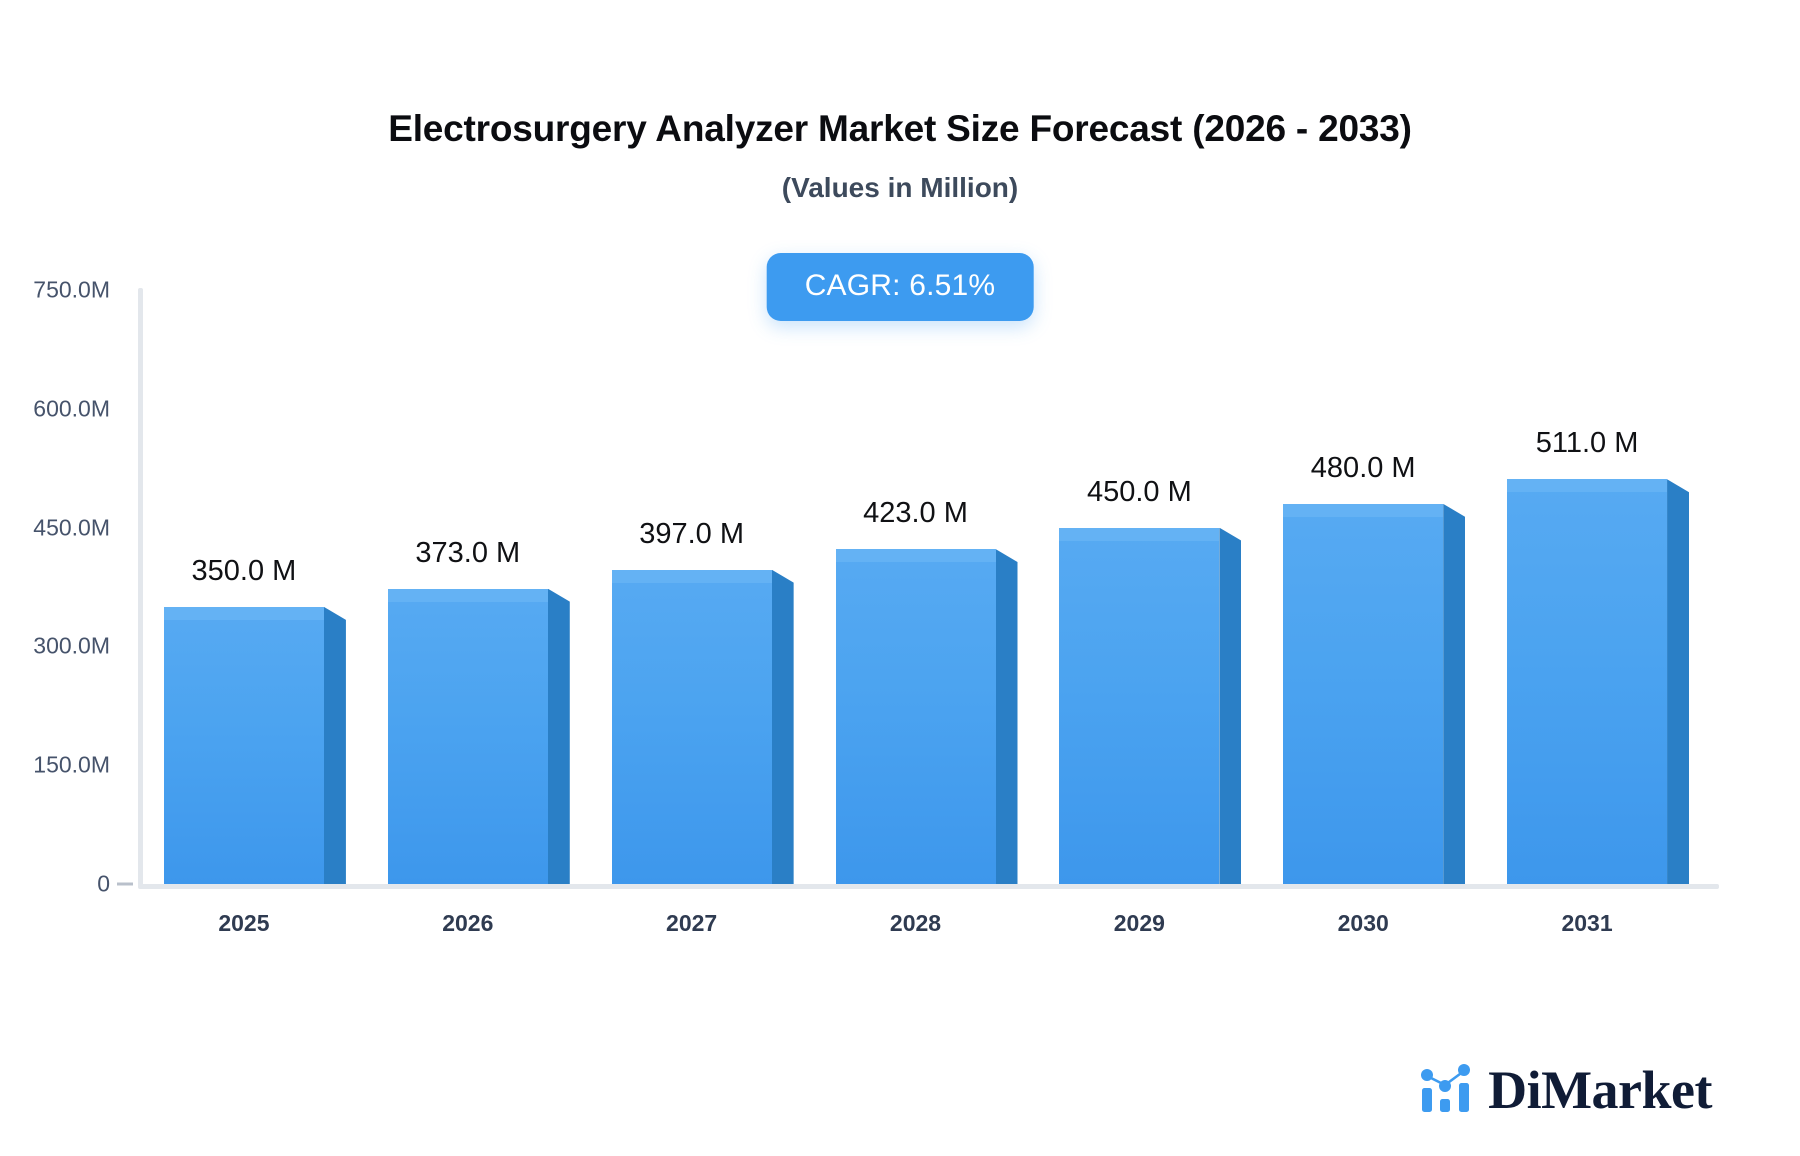 The image size is (1800, 1156). What do you see at coordinates (1139, 923) in the screenshot?
I see `x-axis-tick-label: 2029` at bounding box center [1139, 923].